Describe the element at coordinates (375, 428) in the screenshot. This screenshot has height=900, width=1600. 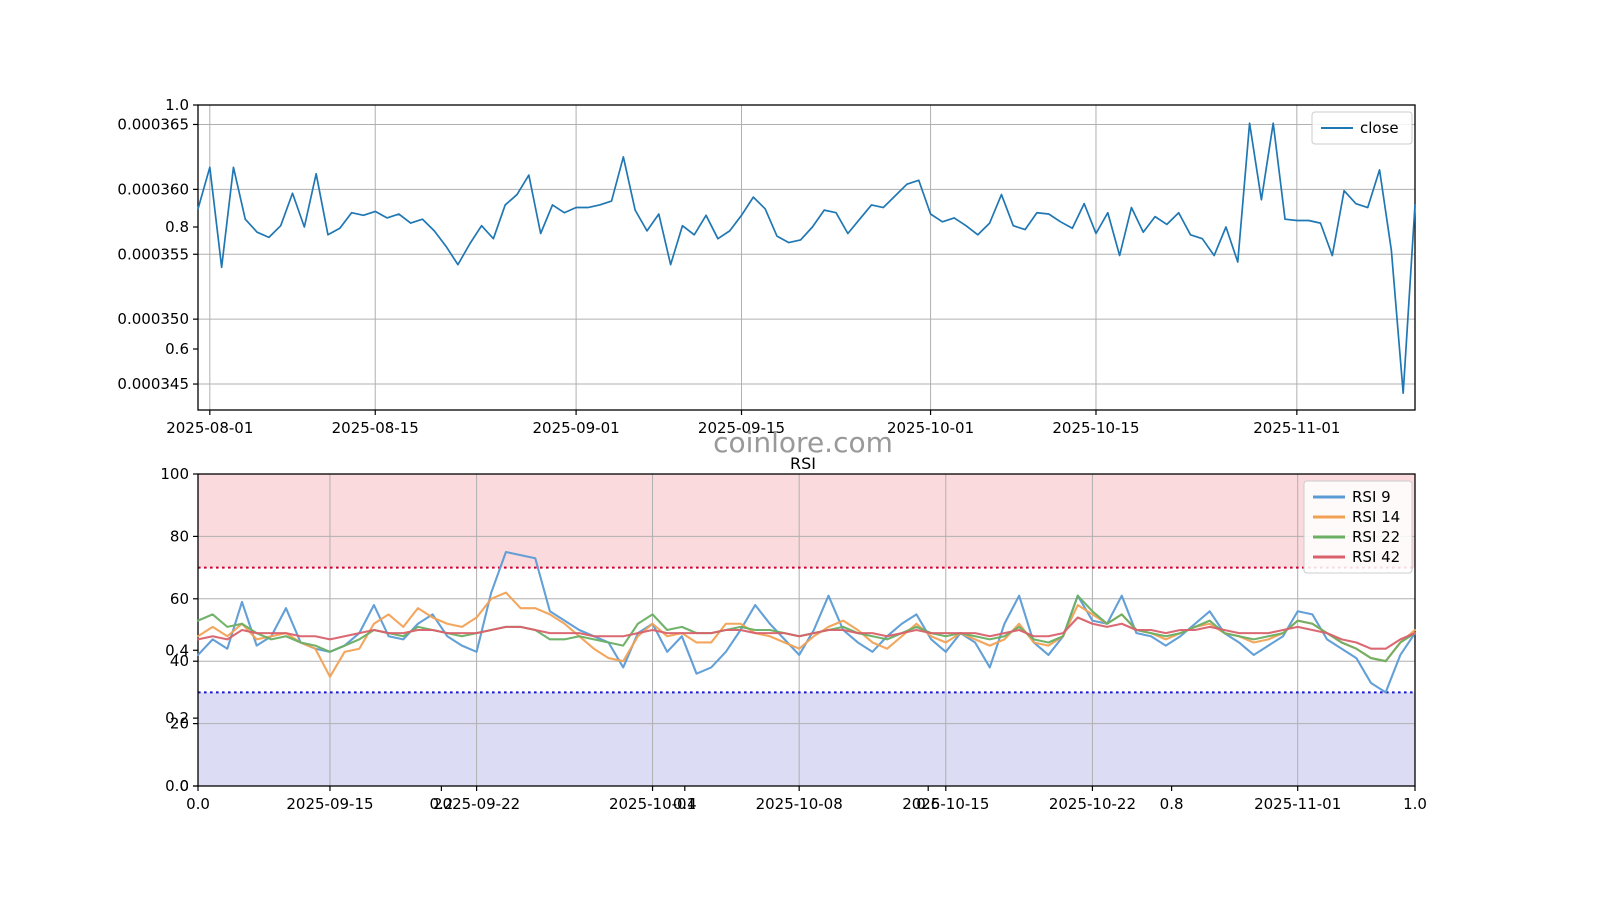
I see `price-xtick-label: 2025-08-15` at that location.